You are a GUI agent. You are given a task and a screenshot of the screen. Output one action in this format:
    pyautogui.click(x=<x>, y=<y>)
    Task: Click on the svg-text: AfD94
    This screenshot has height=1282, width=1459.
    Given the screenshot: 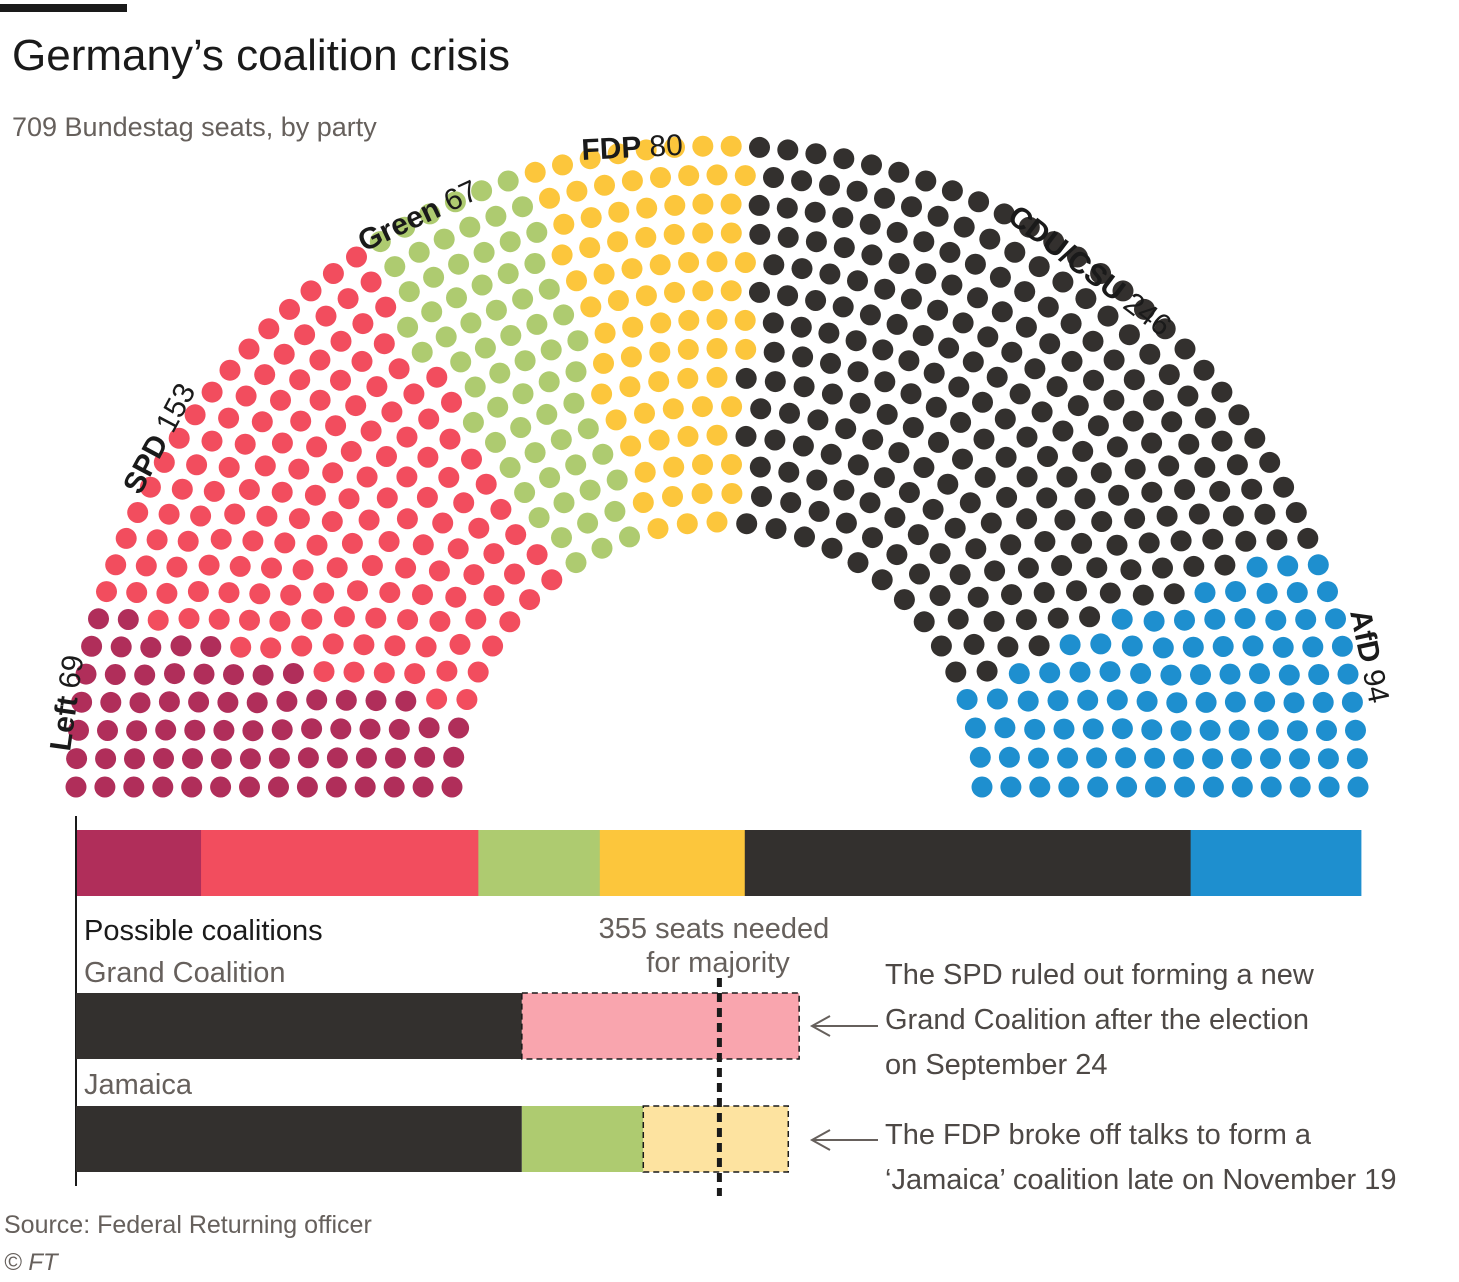 What is the action you would take?
    pyautogui.click(x=1369, y=656)
    